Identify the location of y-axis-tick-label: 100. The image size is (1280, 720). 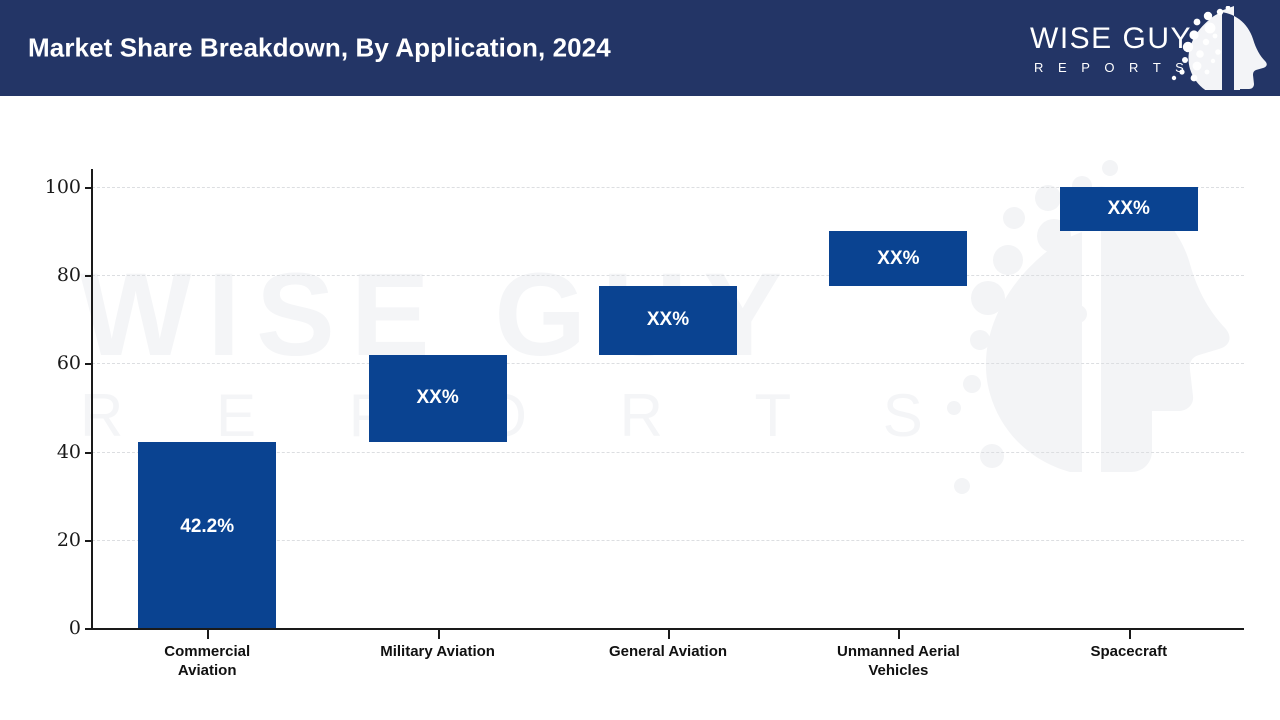
(62, 187).